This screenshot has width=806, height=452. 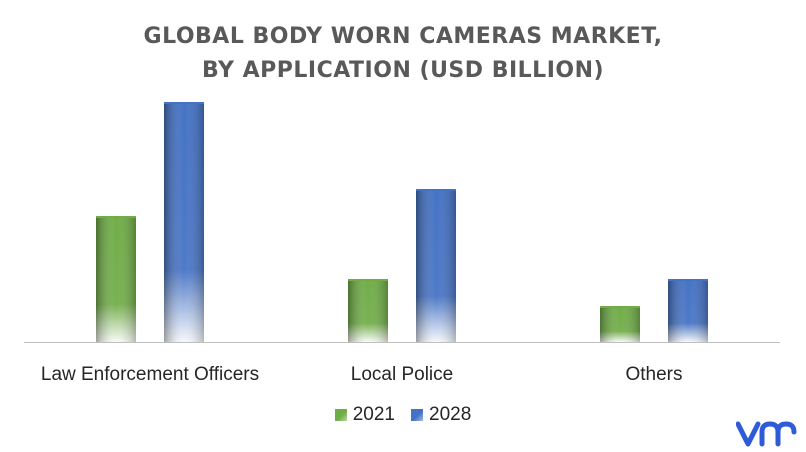 What do you see at coordinates (688, 310) in the screenshot?
I see `bar-shading-2028-others` at bounding box center [688, 310].